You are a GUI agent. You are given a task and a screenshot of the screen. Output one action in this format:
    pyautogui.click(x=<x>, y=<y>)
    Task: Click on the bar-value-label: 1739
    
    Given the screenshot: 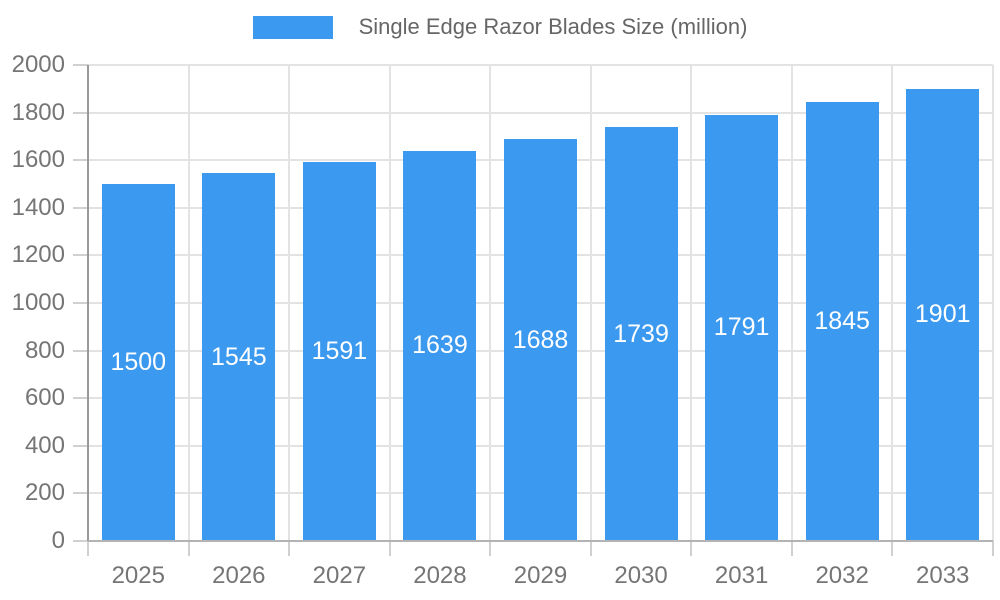 What is the action you would take?
    pyautogui.click(x=641, y=333)
    